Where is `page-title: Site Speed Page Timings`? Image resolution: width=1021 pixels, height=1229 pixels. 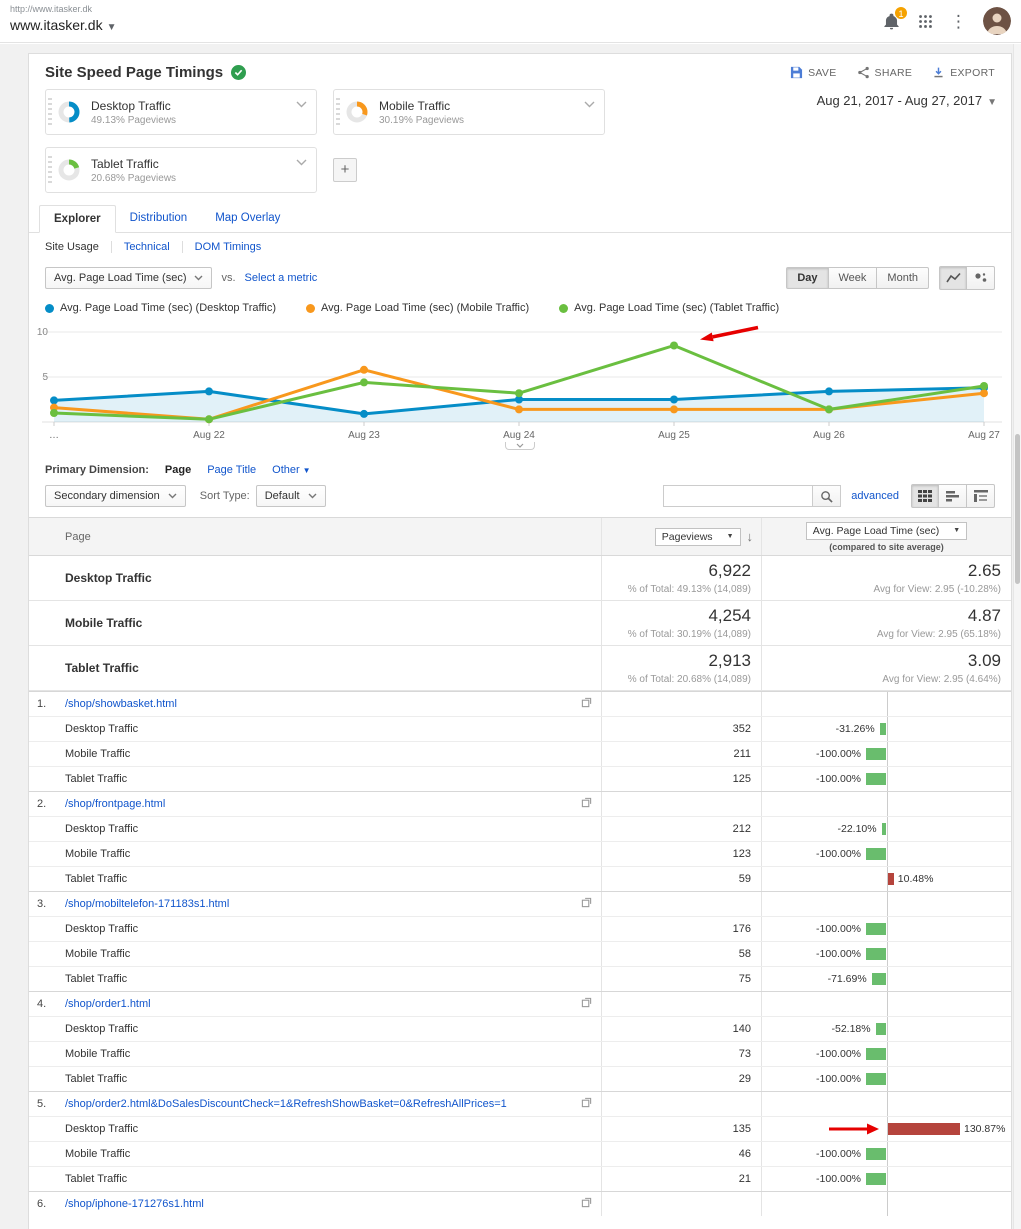
page-title: Site Speed Page Timings is located at coordinates (134, 72).